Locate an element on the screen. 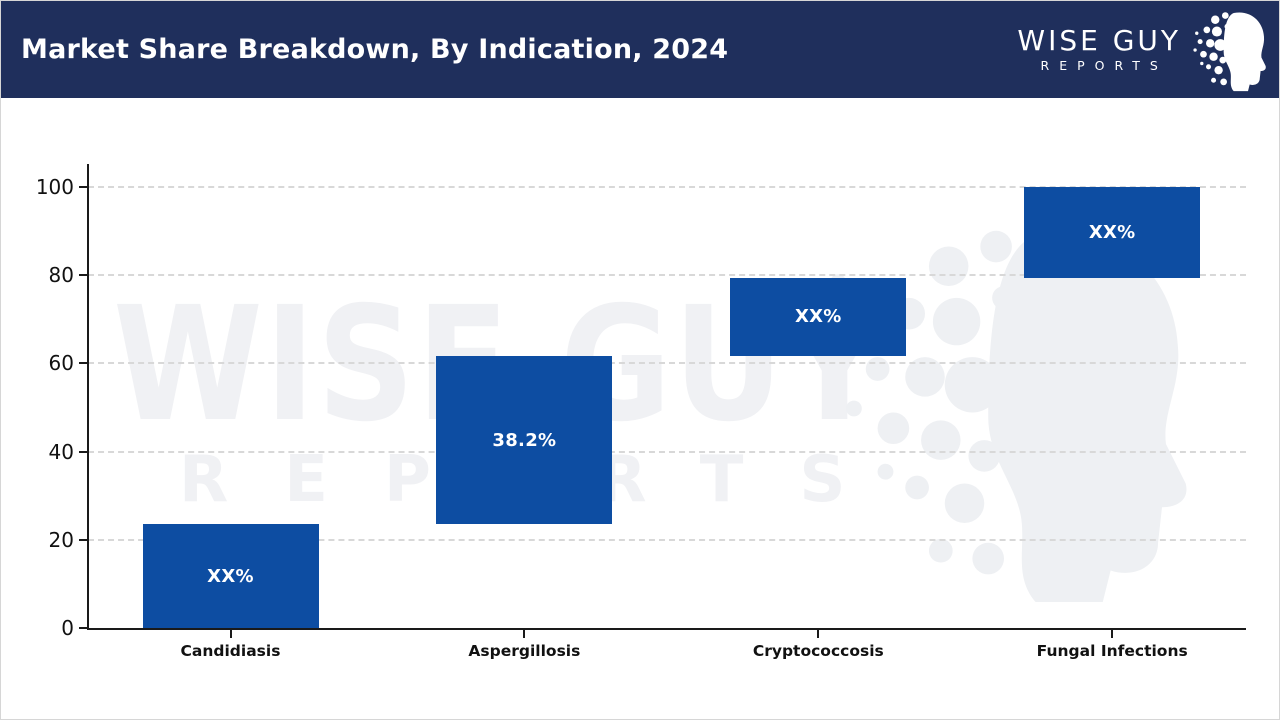 This screenshot has height=720, width=1280. y-tick-label: 100 is located at coordinates (54, 187).